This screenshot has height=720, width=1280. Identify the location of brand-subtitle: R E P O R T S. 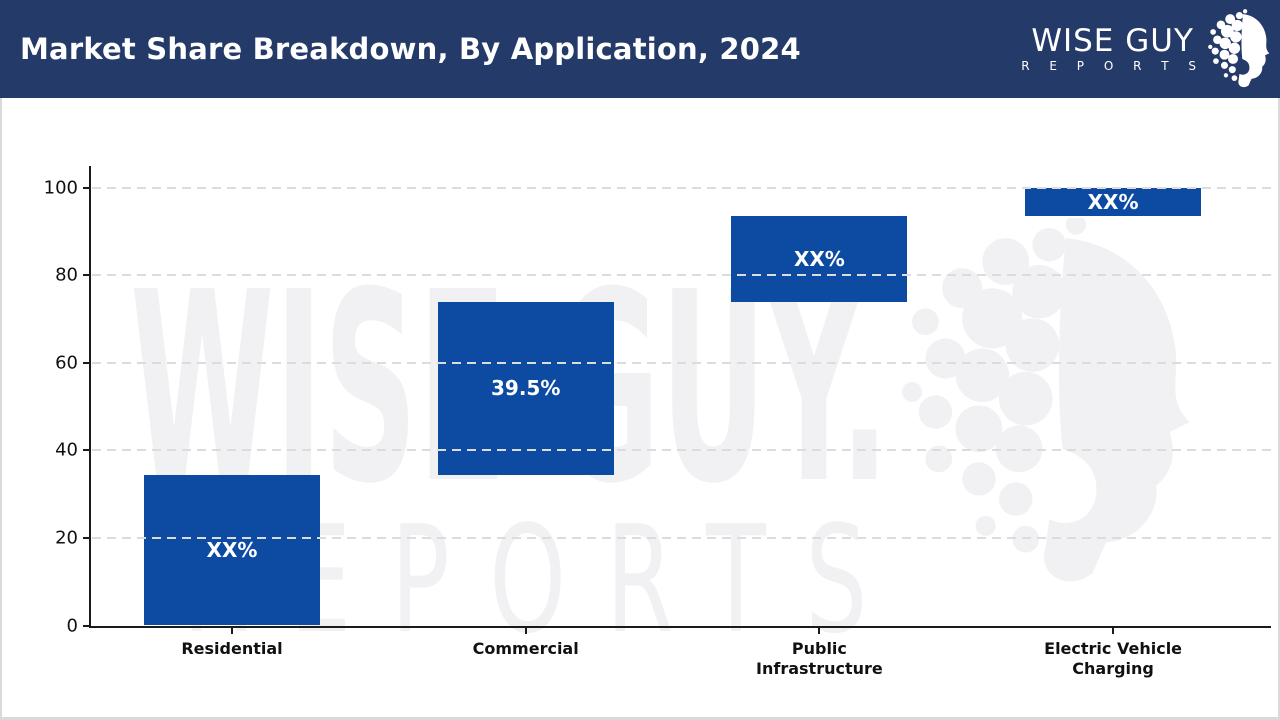
(1112, 65).